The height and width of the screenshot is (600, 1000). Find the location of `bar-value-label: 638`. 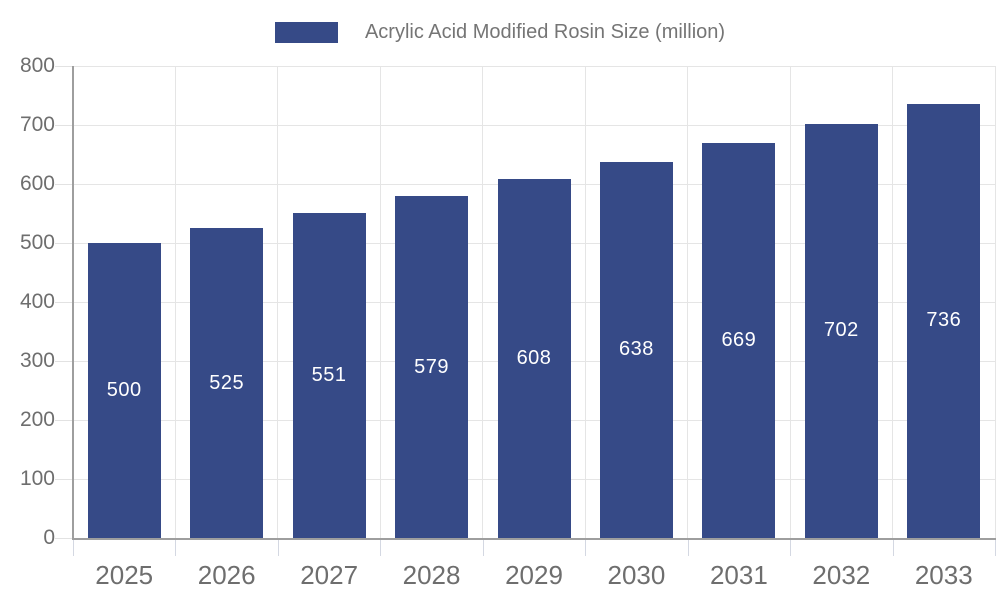

bar-value-label: 638 is located at coordinates (636, 349).